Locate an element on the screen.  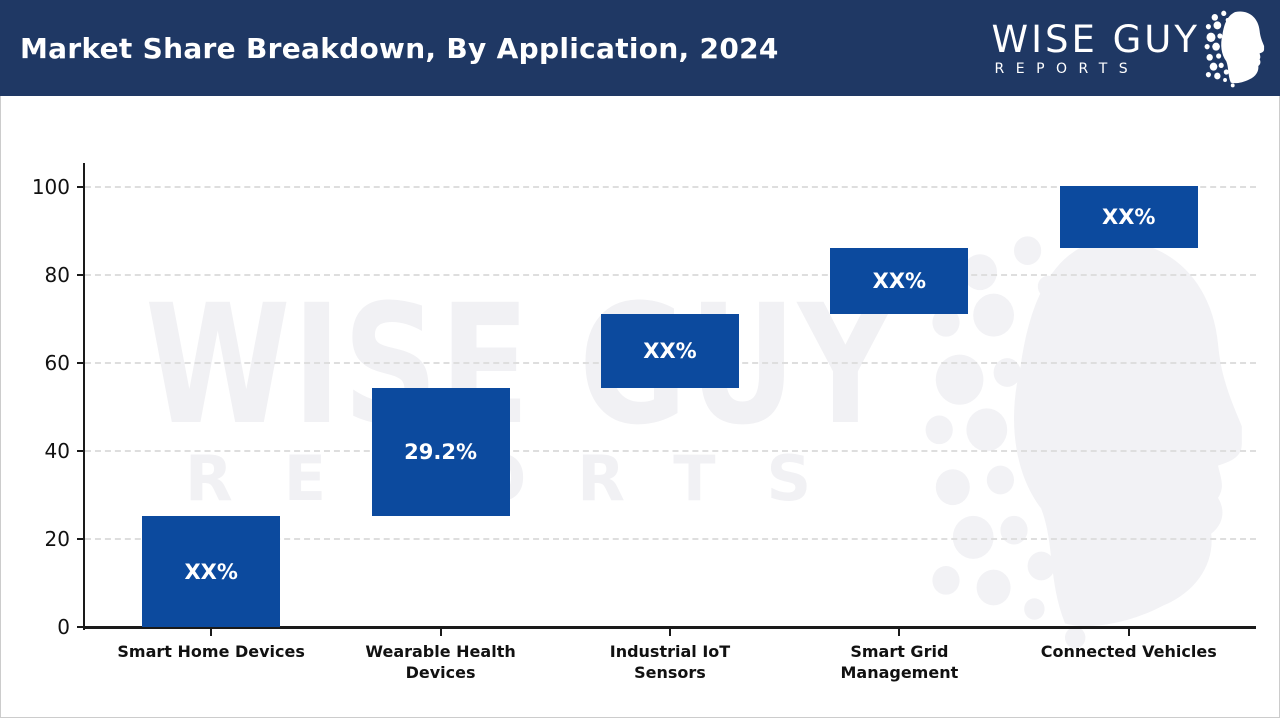
x-tick-label: Industrial IoT Sensors is located at coordinates (670, 662).